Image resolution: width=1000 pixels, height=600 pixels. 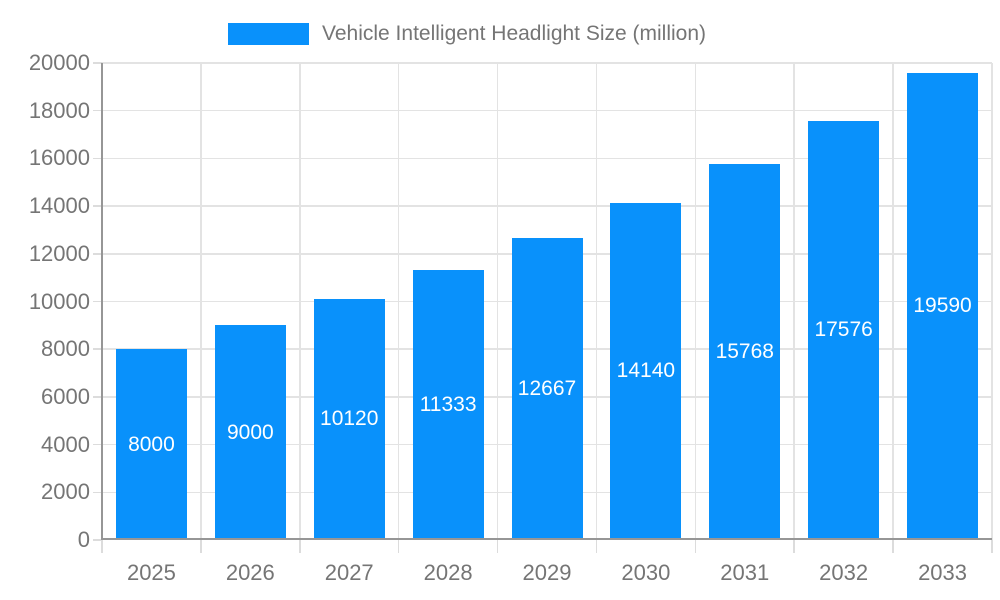 I want to click on y-axis-tick-label: 20000, so click(x=59, y=62).